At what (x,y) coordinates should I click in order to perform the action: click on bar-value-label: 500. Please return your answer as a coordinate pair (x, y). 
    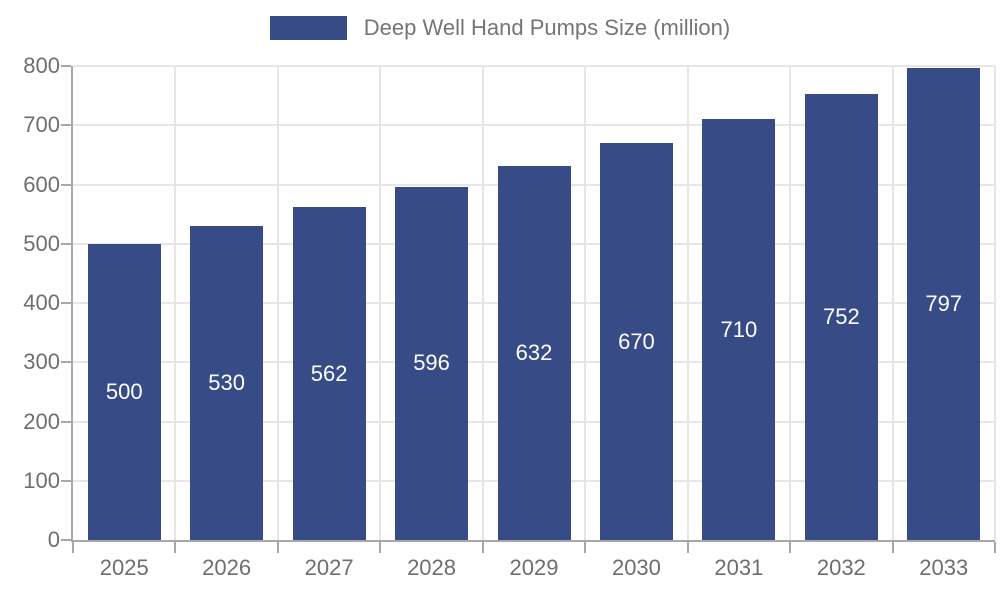
    Looking at the image, I should click on (124, 391).